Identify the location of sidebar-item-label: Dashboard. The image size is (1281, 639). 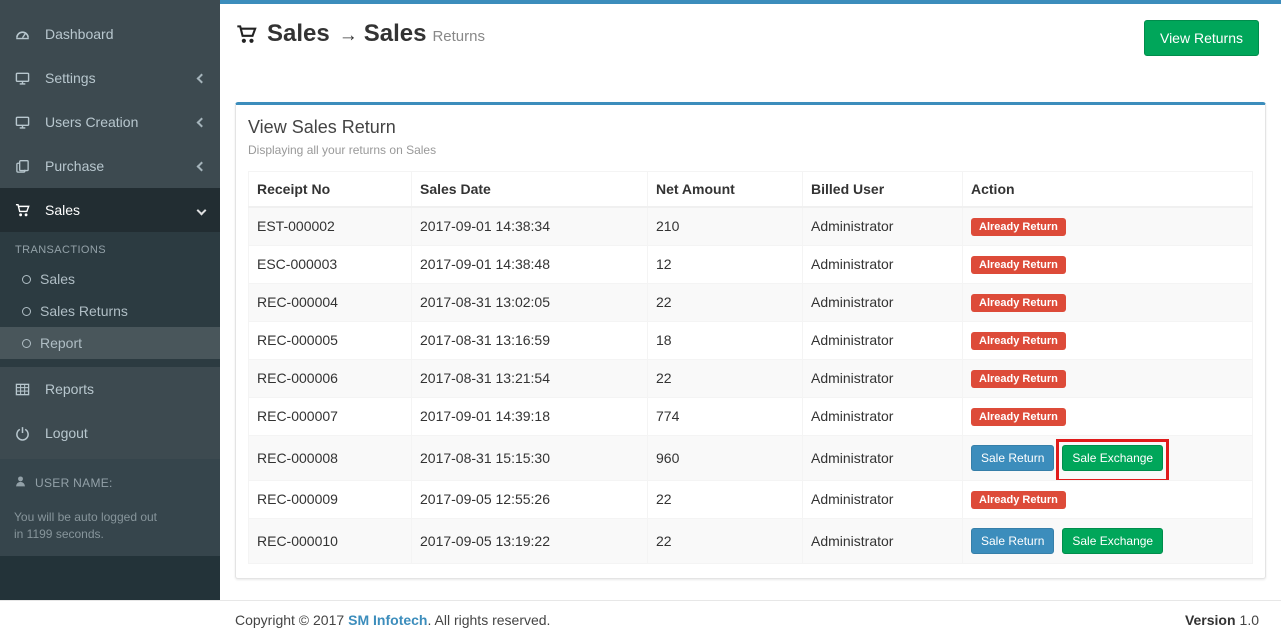
(79, 34).